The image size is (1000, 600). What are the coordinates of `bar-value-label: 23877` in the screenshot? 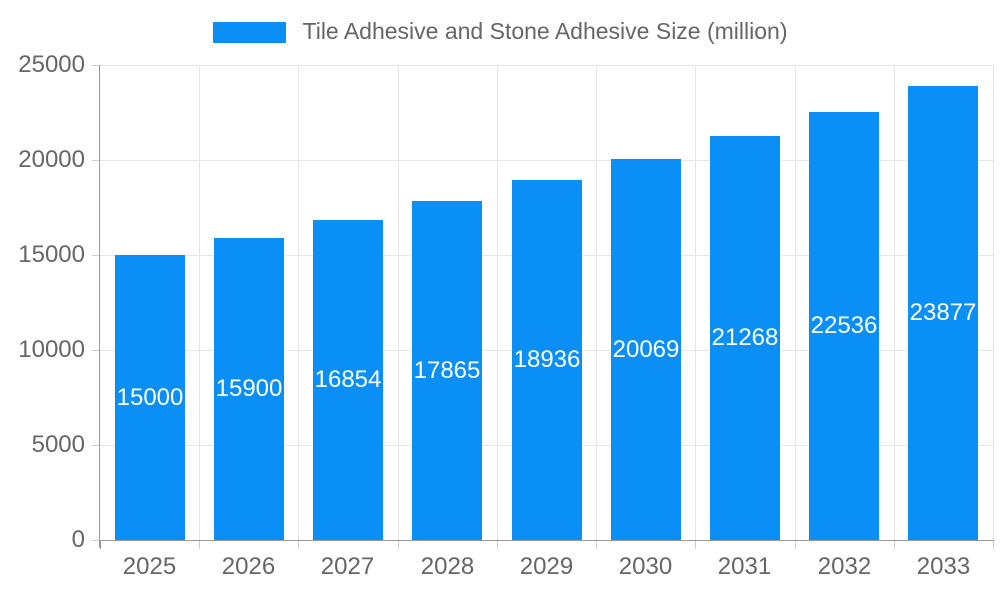 It's located at (943, 312).